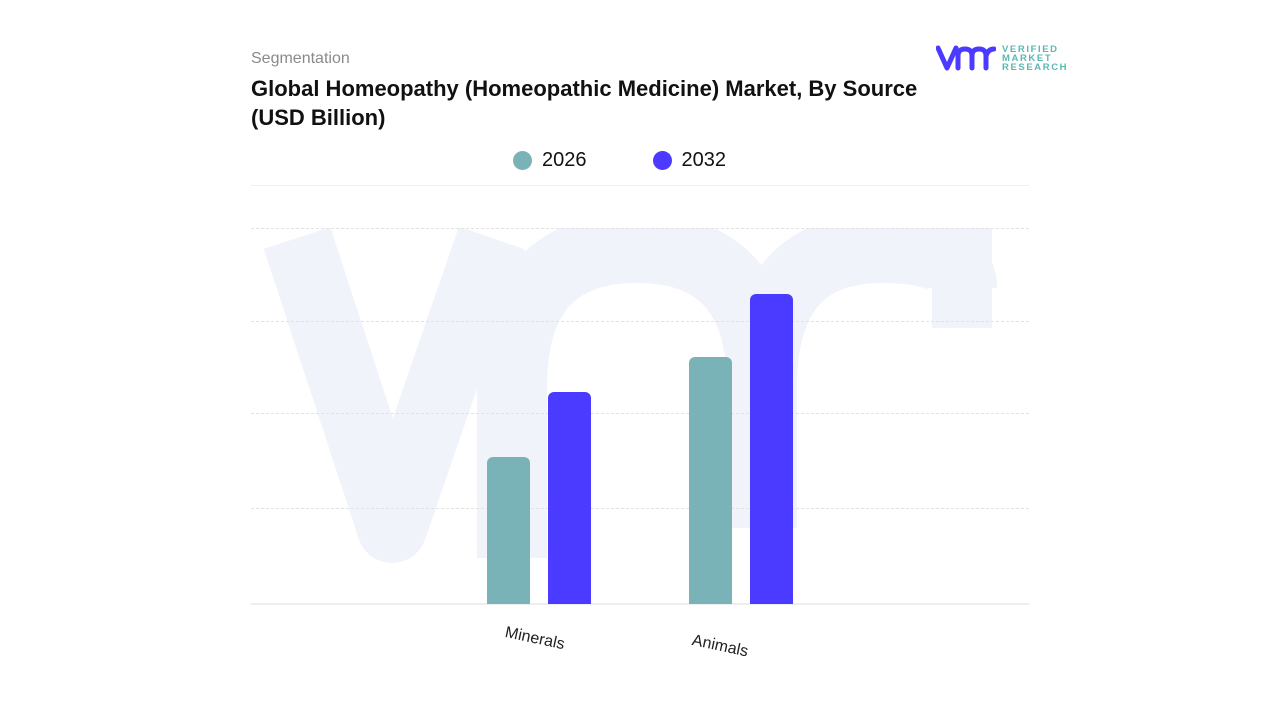  I want to click on x-label-minerals: Minerals, so click(535, 639).